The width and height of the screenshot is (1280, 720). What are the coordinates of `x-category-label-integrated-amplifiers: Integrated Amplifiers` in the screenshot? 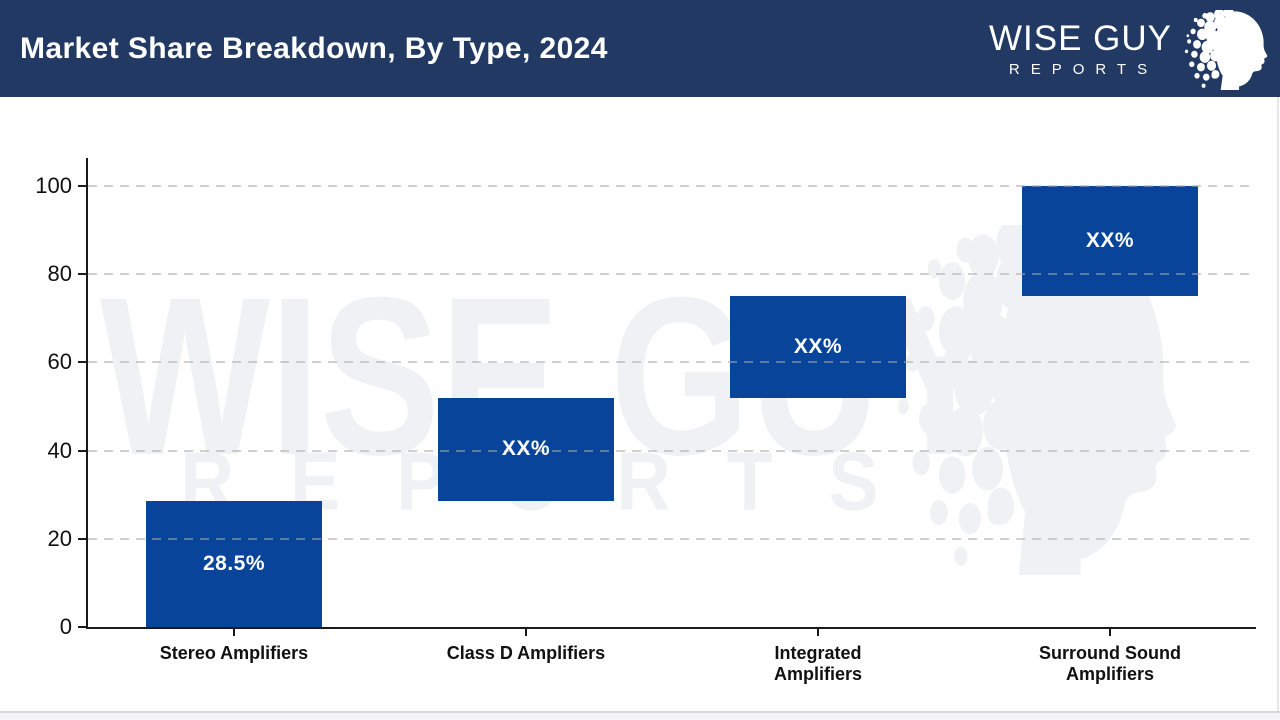 It's located at (818, 663).